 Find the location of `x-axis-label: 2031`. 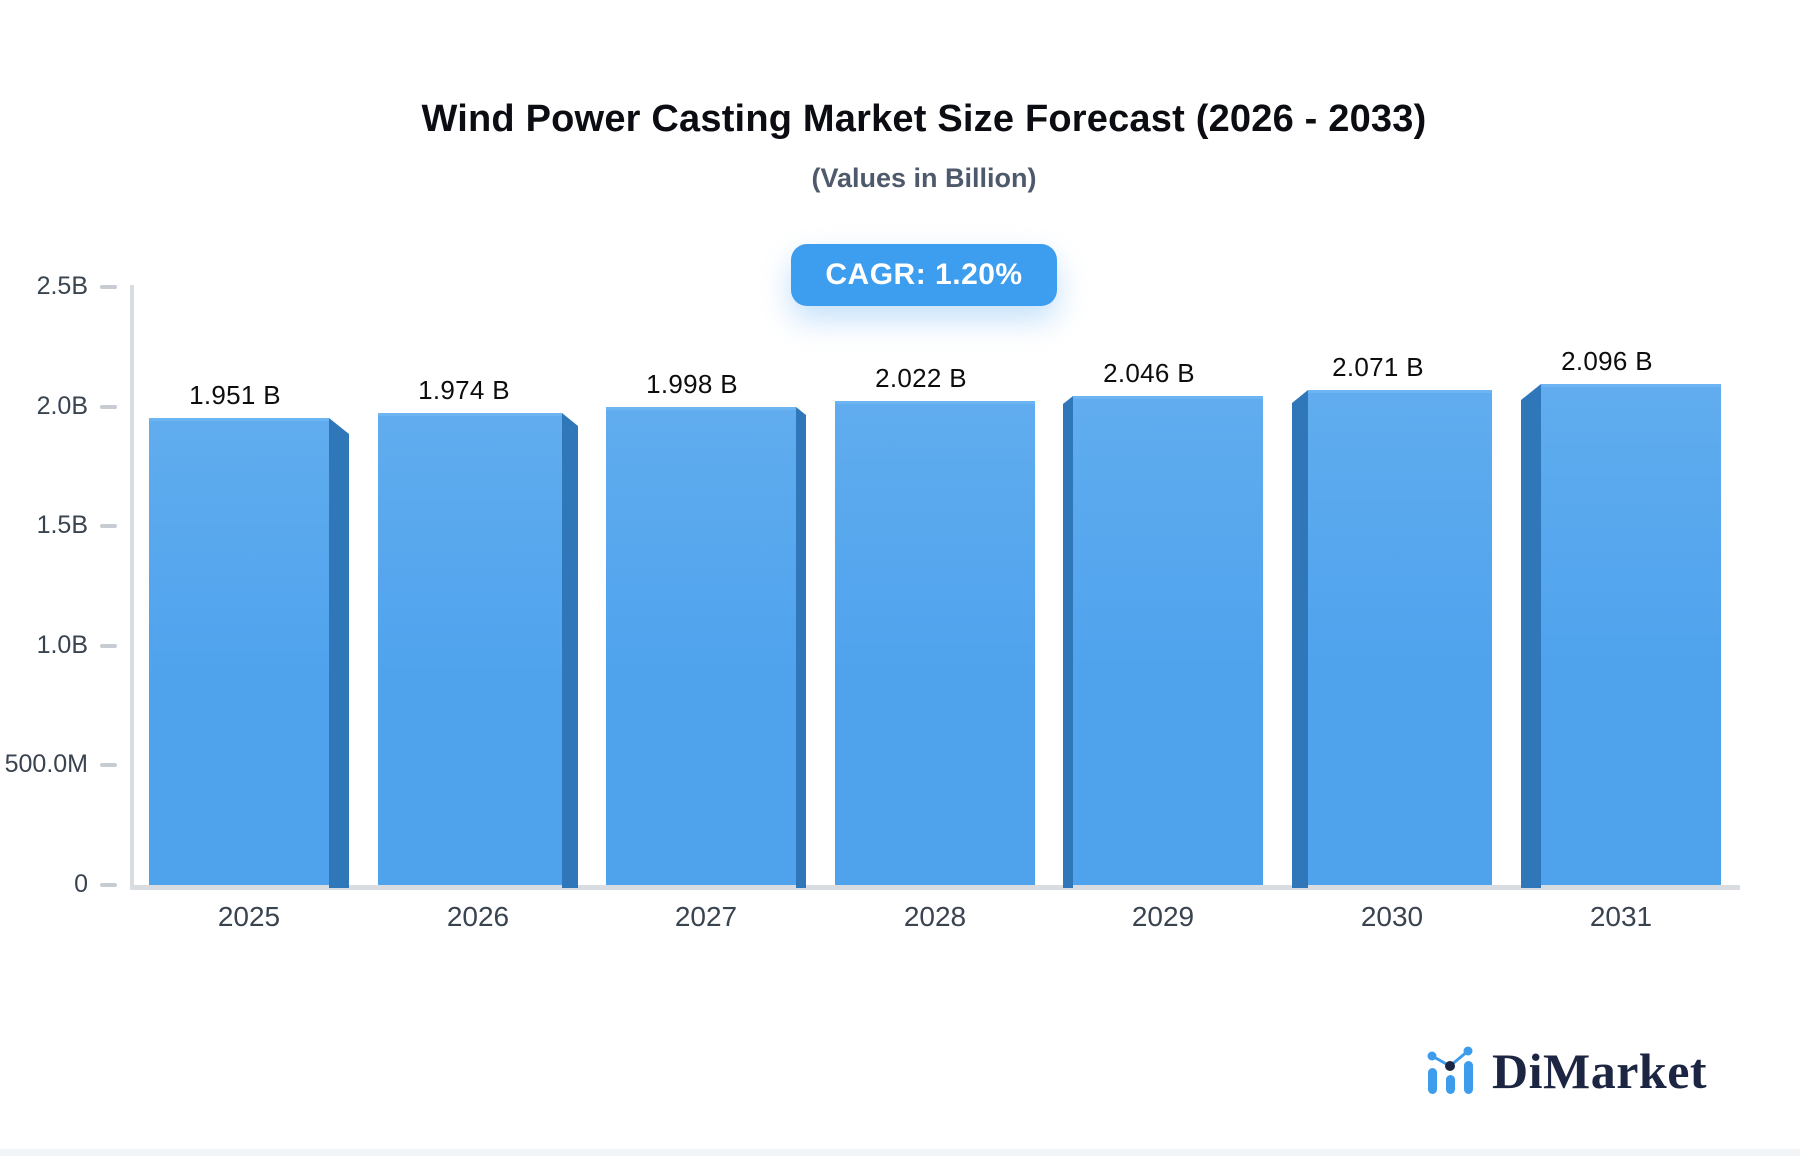

x-axis-label: 2031 is located at coordinates (1621, 916).